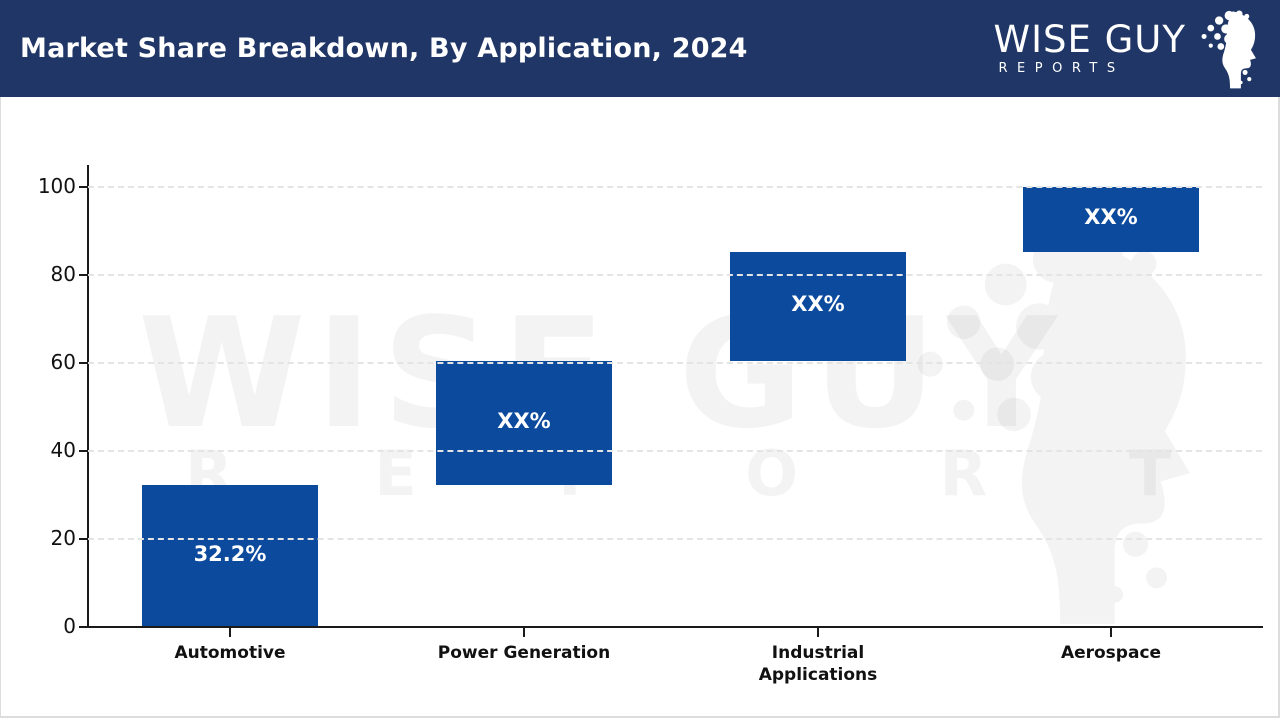 This screenshot has width=1280, height=720. I want to click on logo-wordmark: WISE GUY, so click(1089, 39).